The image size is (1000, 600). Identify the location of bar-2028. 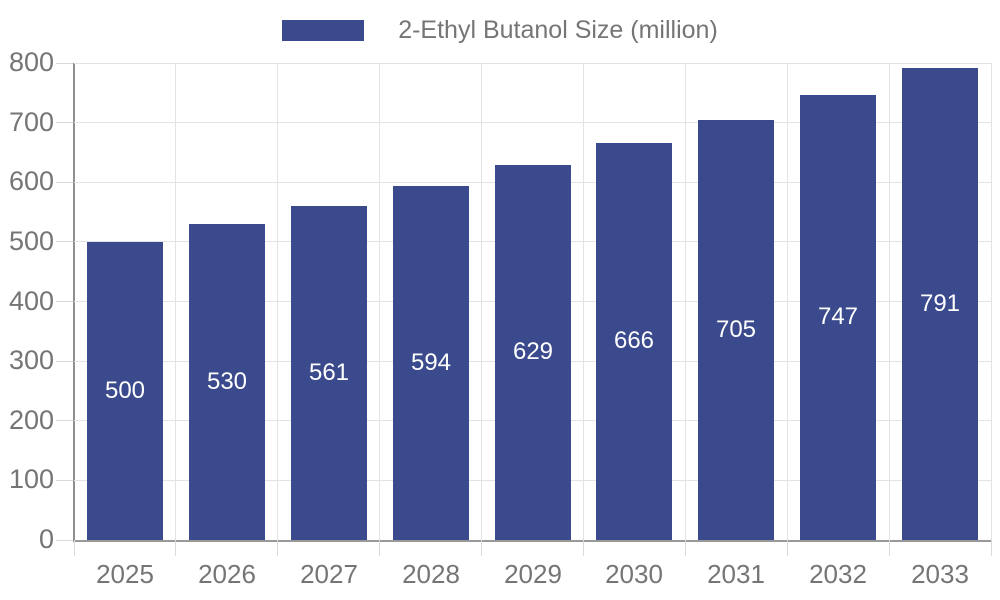
(431, 363).